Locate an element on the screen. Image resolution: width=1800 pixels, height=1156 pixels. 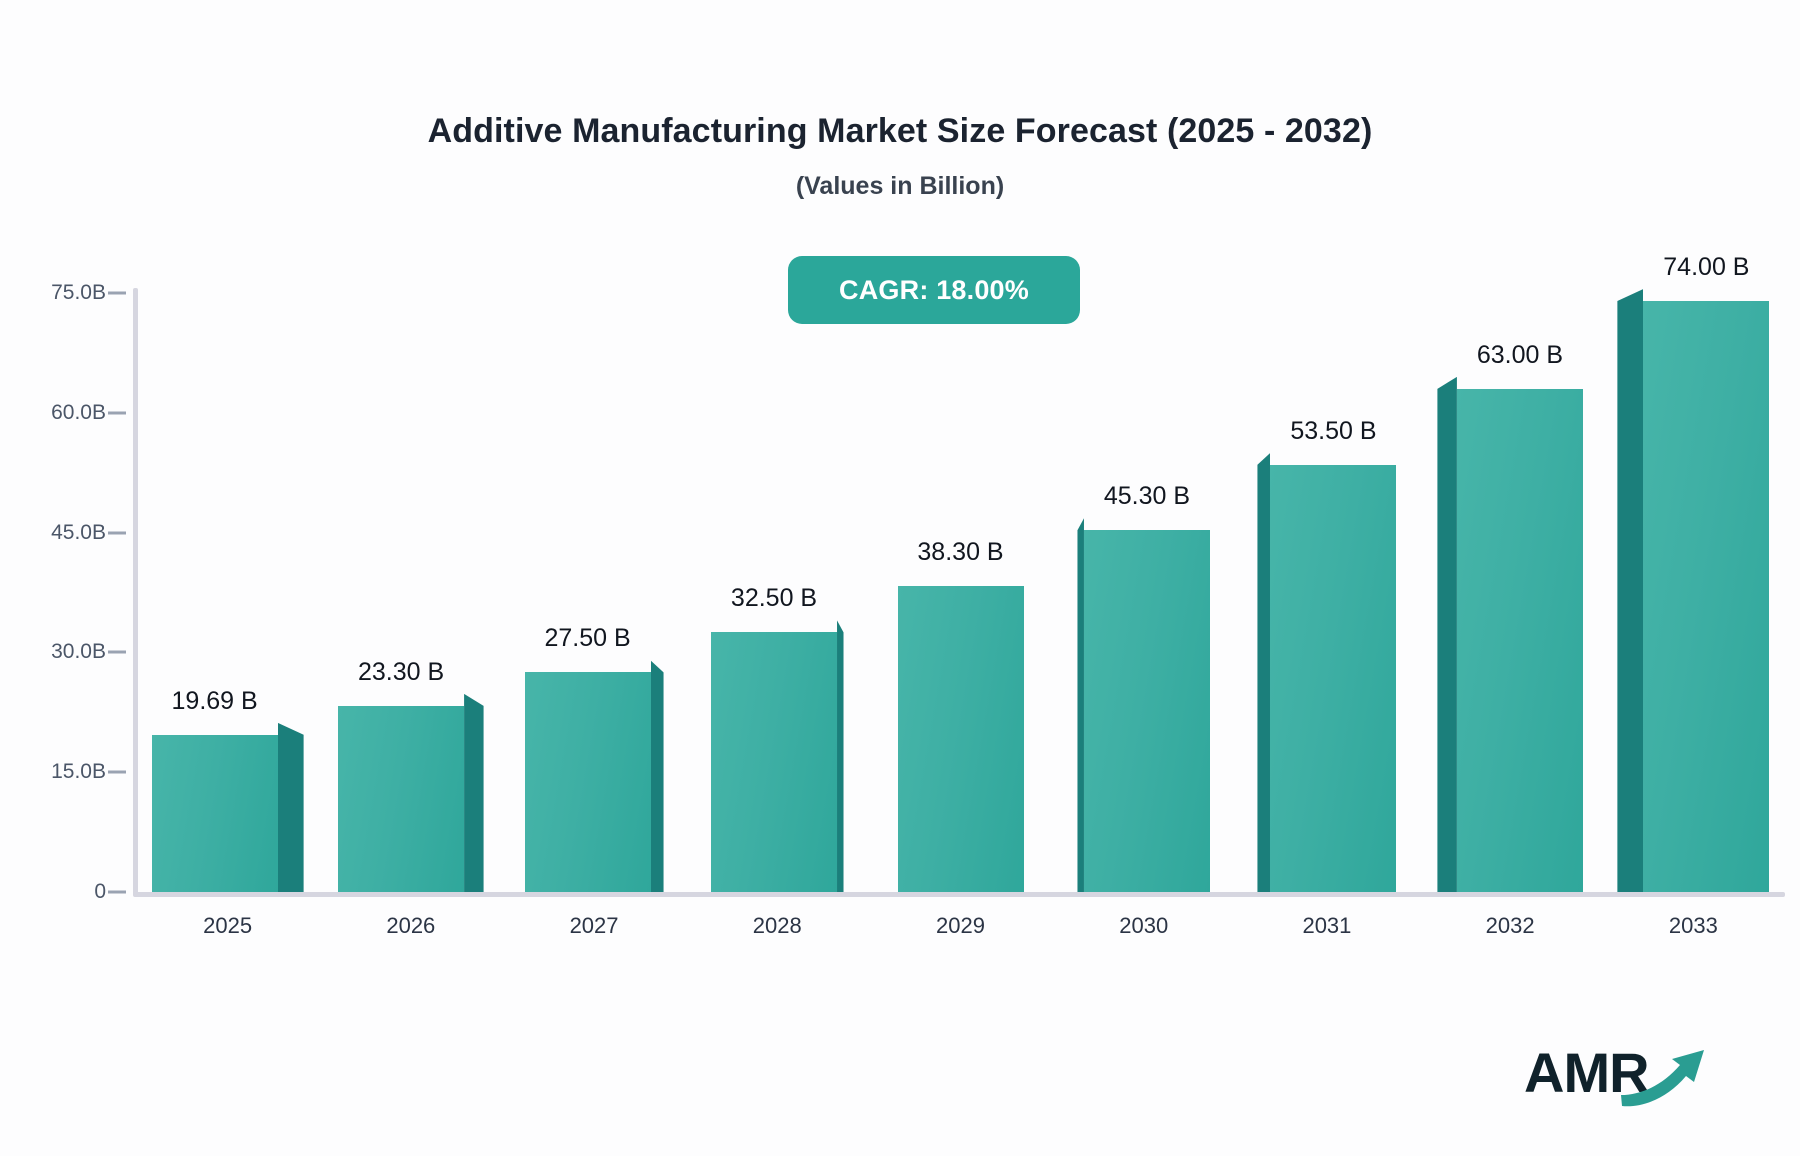
y-axis-tick-label: 0 is located at coordinates (100, 891).